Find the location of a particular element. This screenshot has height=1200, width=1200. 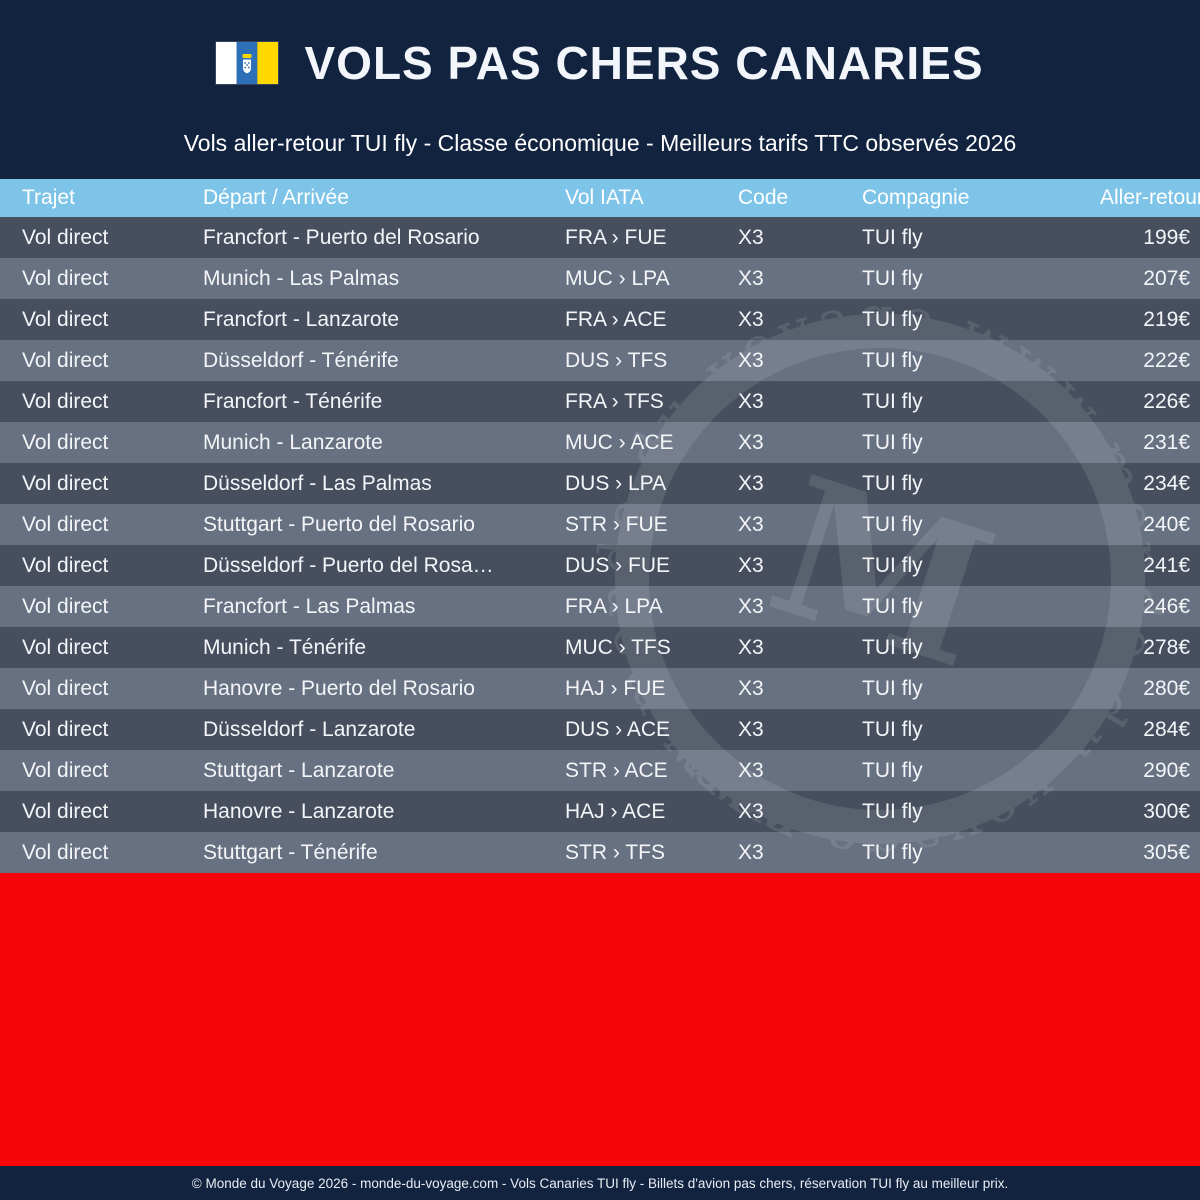

column-header-2: Vol IATA is located at coordinates (604, 197).